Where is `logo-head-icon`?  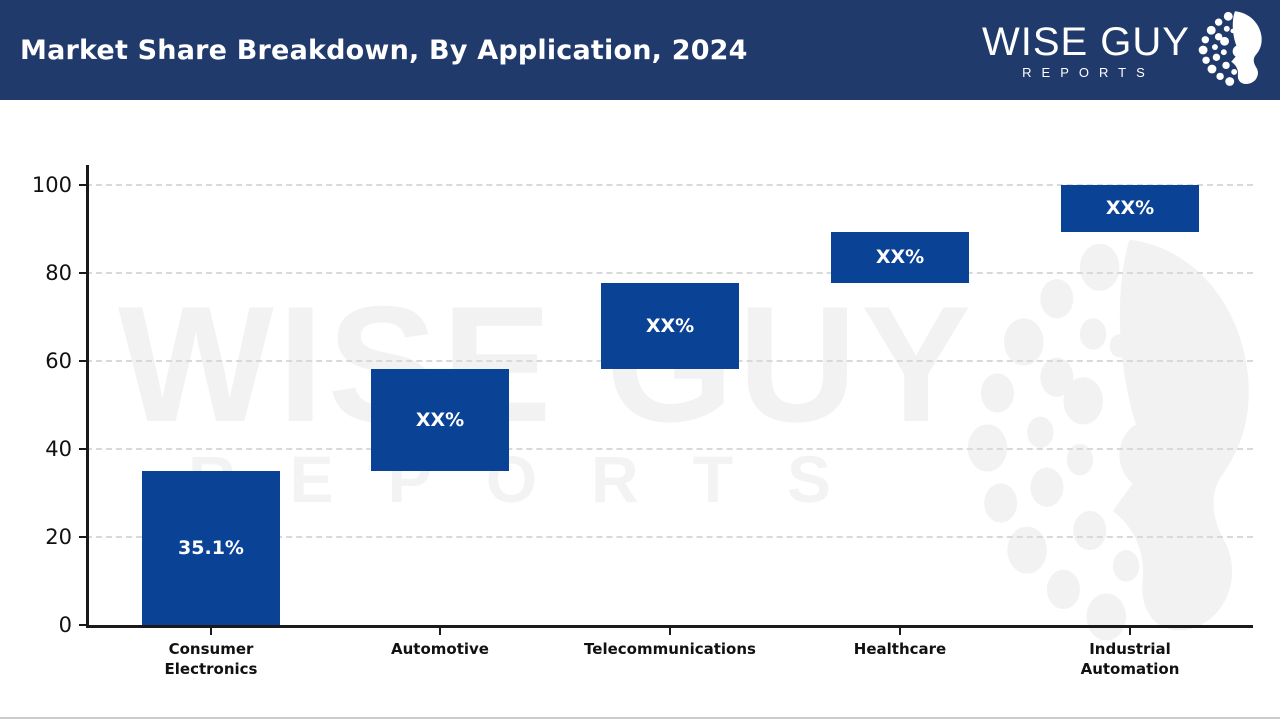 logo-head-icon is located at coordinates (1229, 50).